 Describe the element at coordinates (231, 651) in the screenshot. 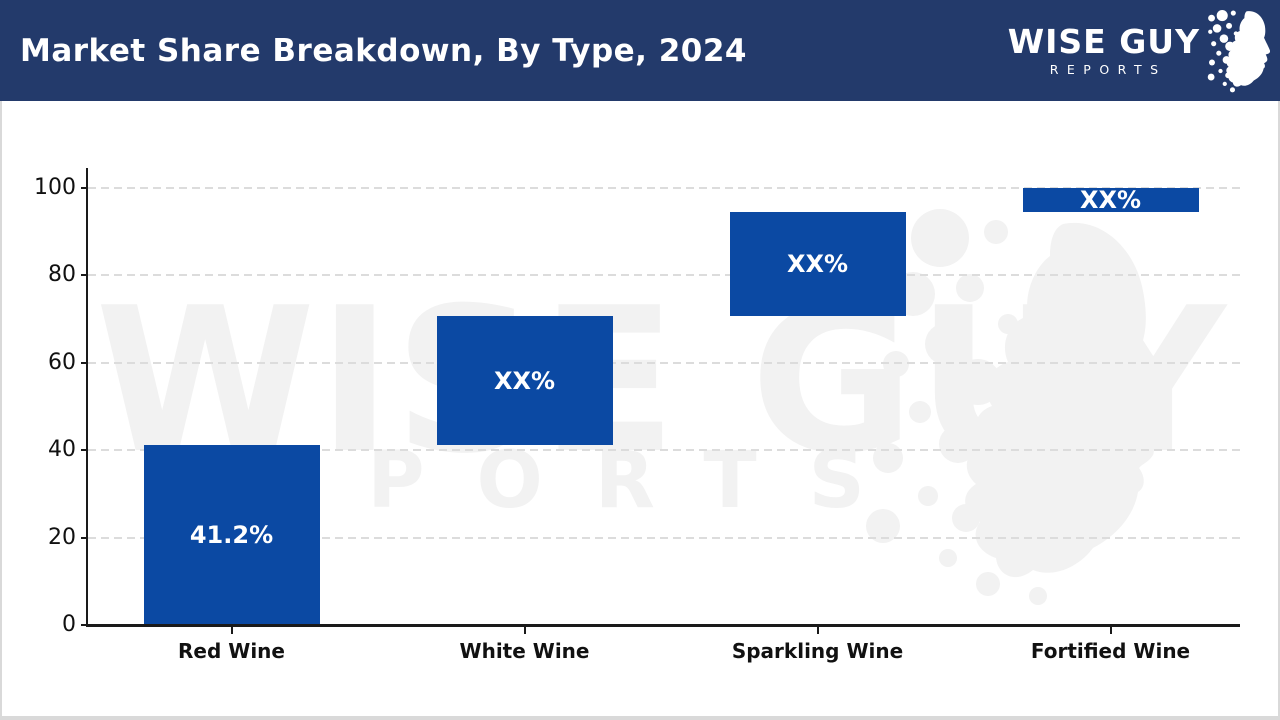

I see `x-tick-label-0: Red Wine` at that location.